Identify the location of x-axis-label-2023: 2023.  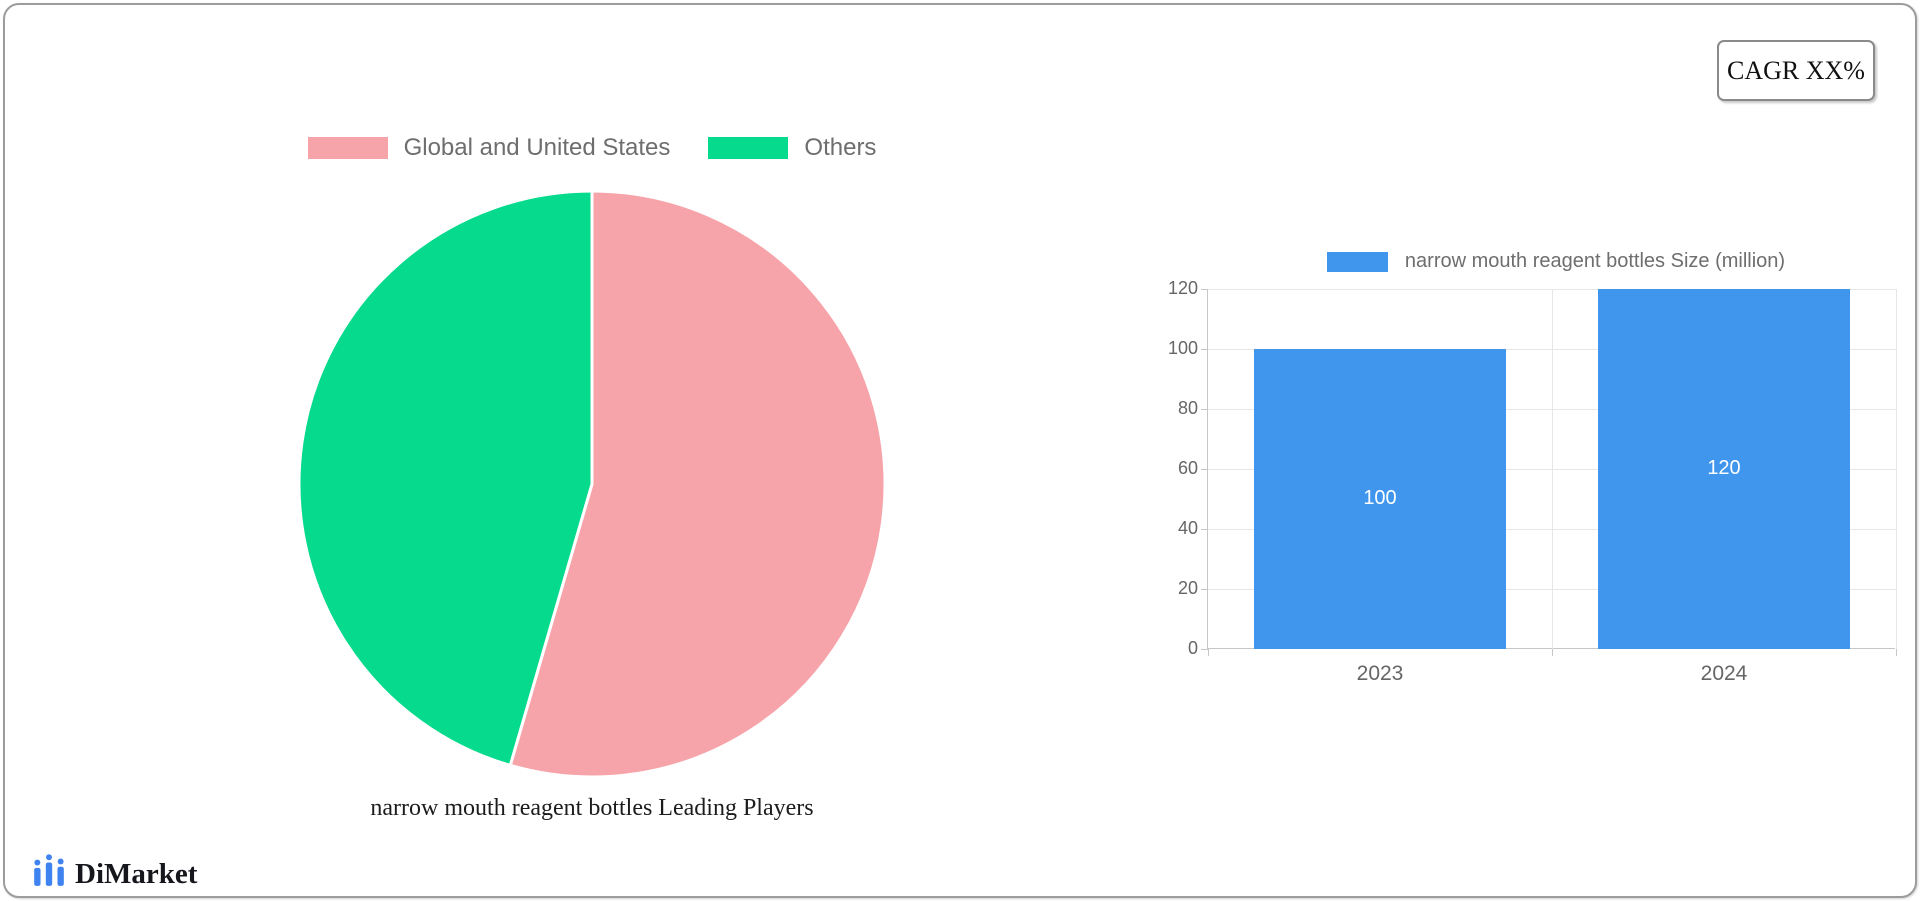
(1380, 673).